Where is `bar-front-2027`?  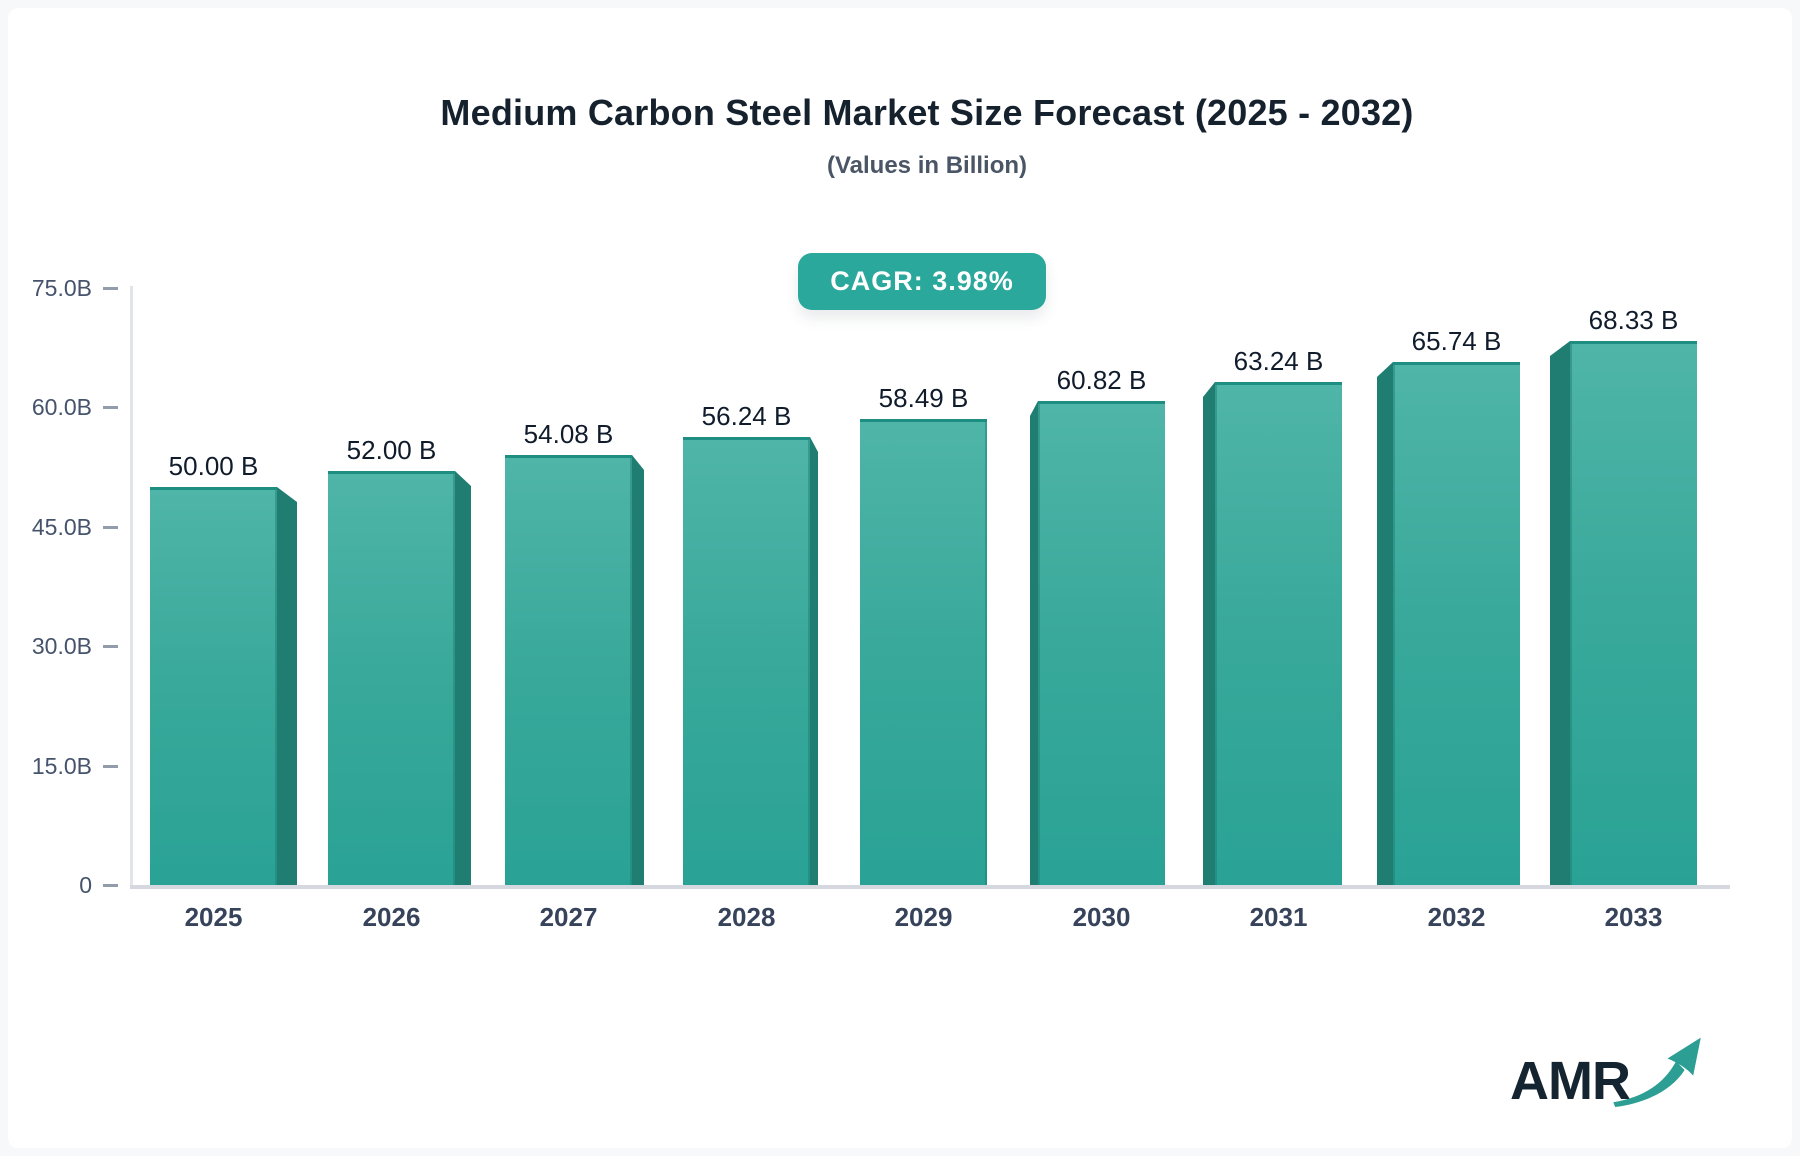
bar-front-2027 is located at coordinates (568, 670).